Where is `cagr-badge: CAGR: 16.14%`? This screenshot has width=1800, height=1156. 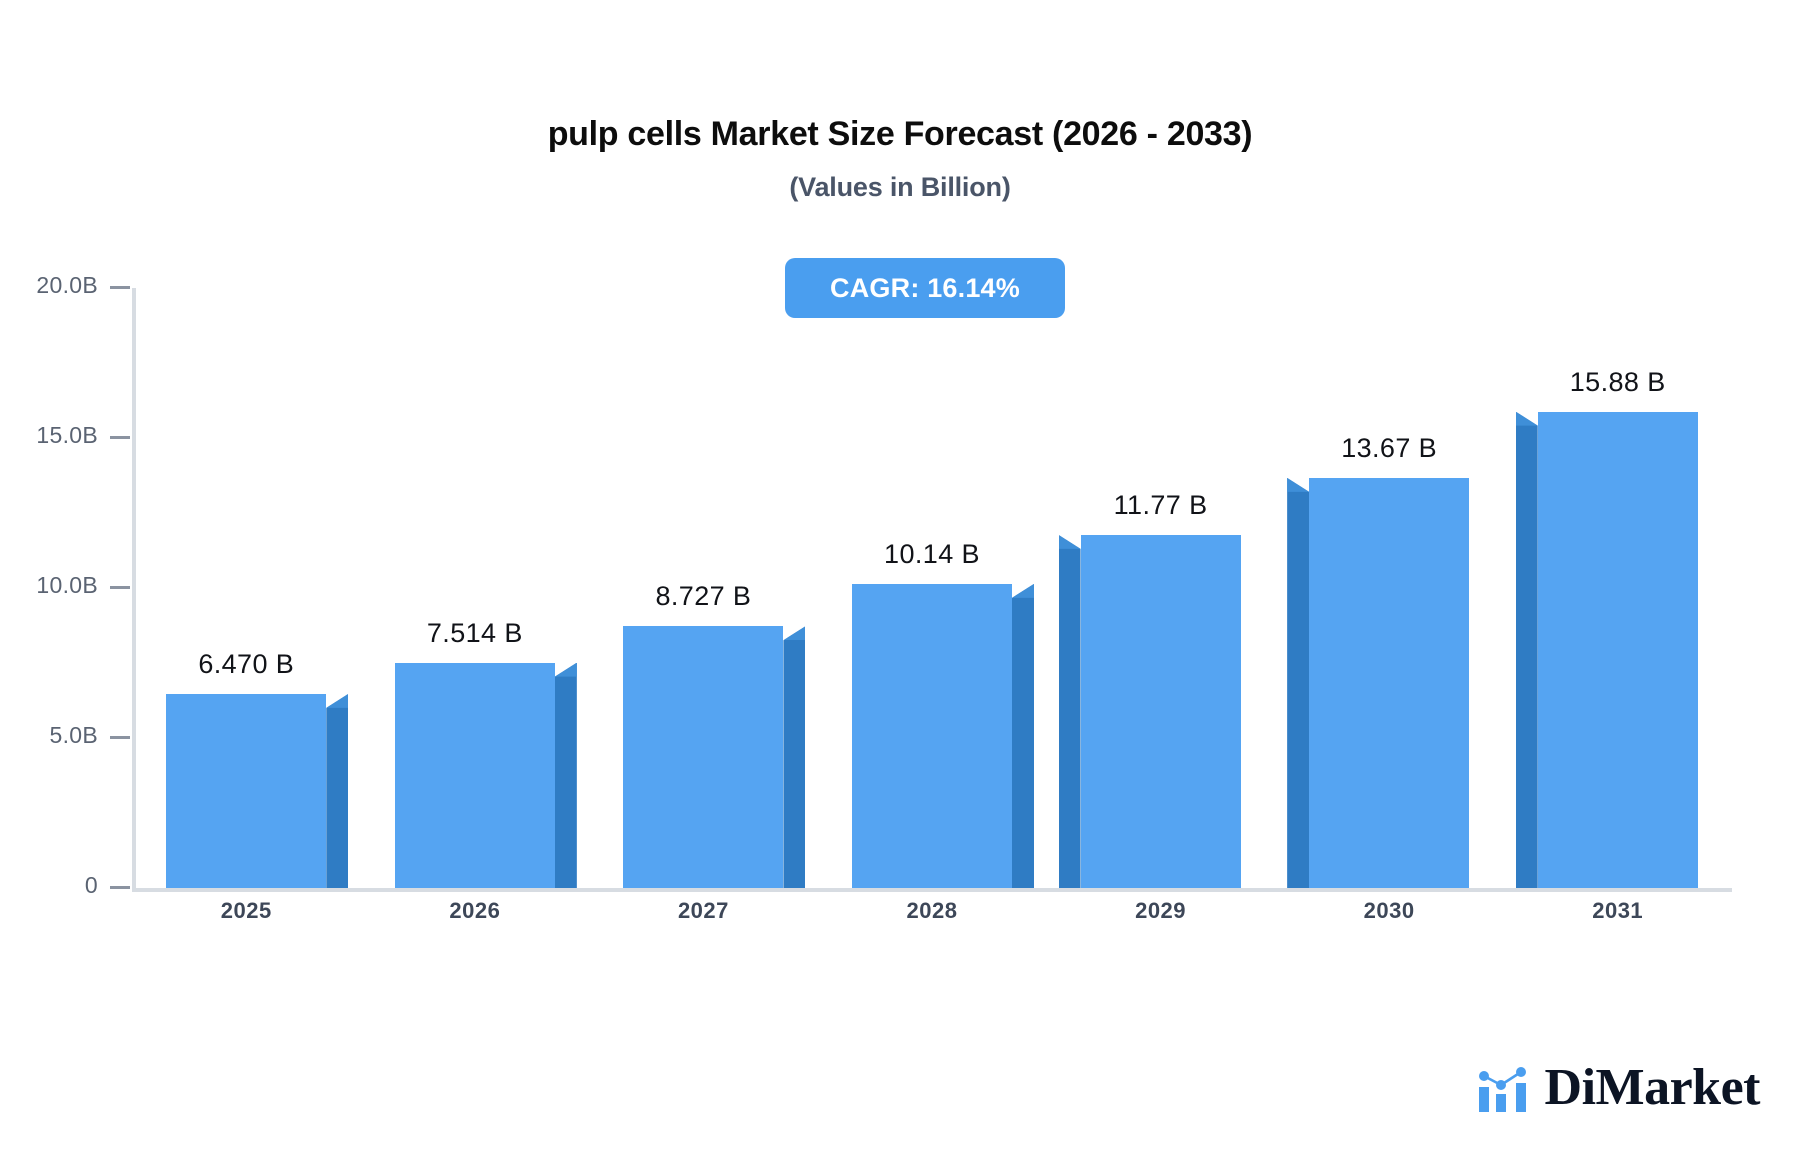
cagr-badge: CAGR: 16.14% is located at coordinates (925, 288).